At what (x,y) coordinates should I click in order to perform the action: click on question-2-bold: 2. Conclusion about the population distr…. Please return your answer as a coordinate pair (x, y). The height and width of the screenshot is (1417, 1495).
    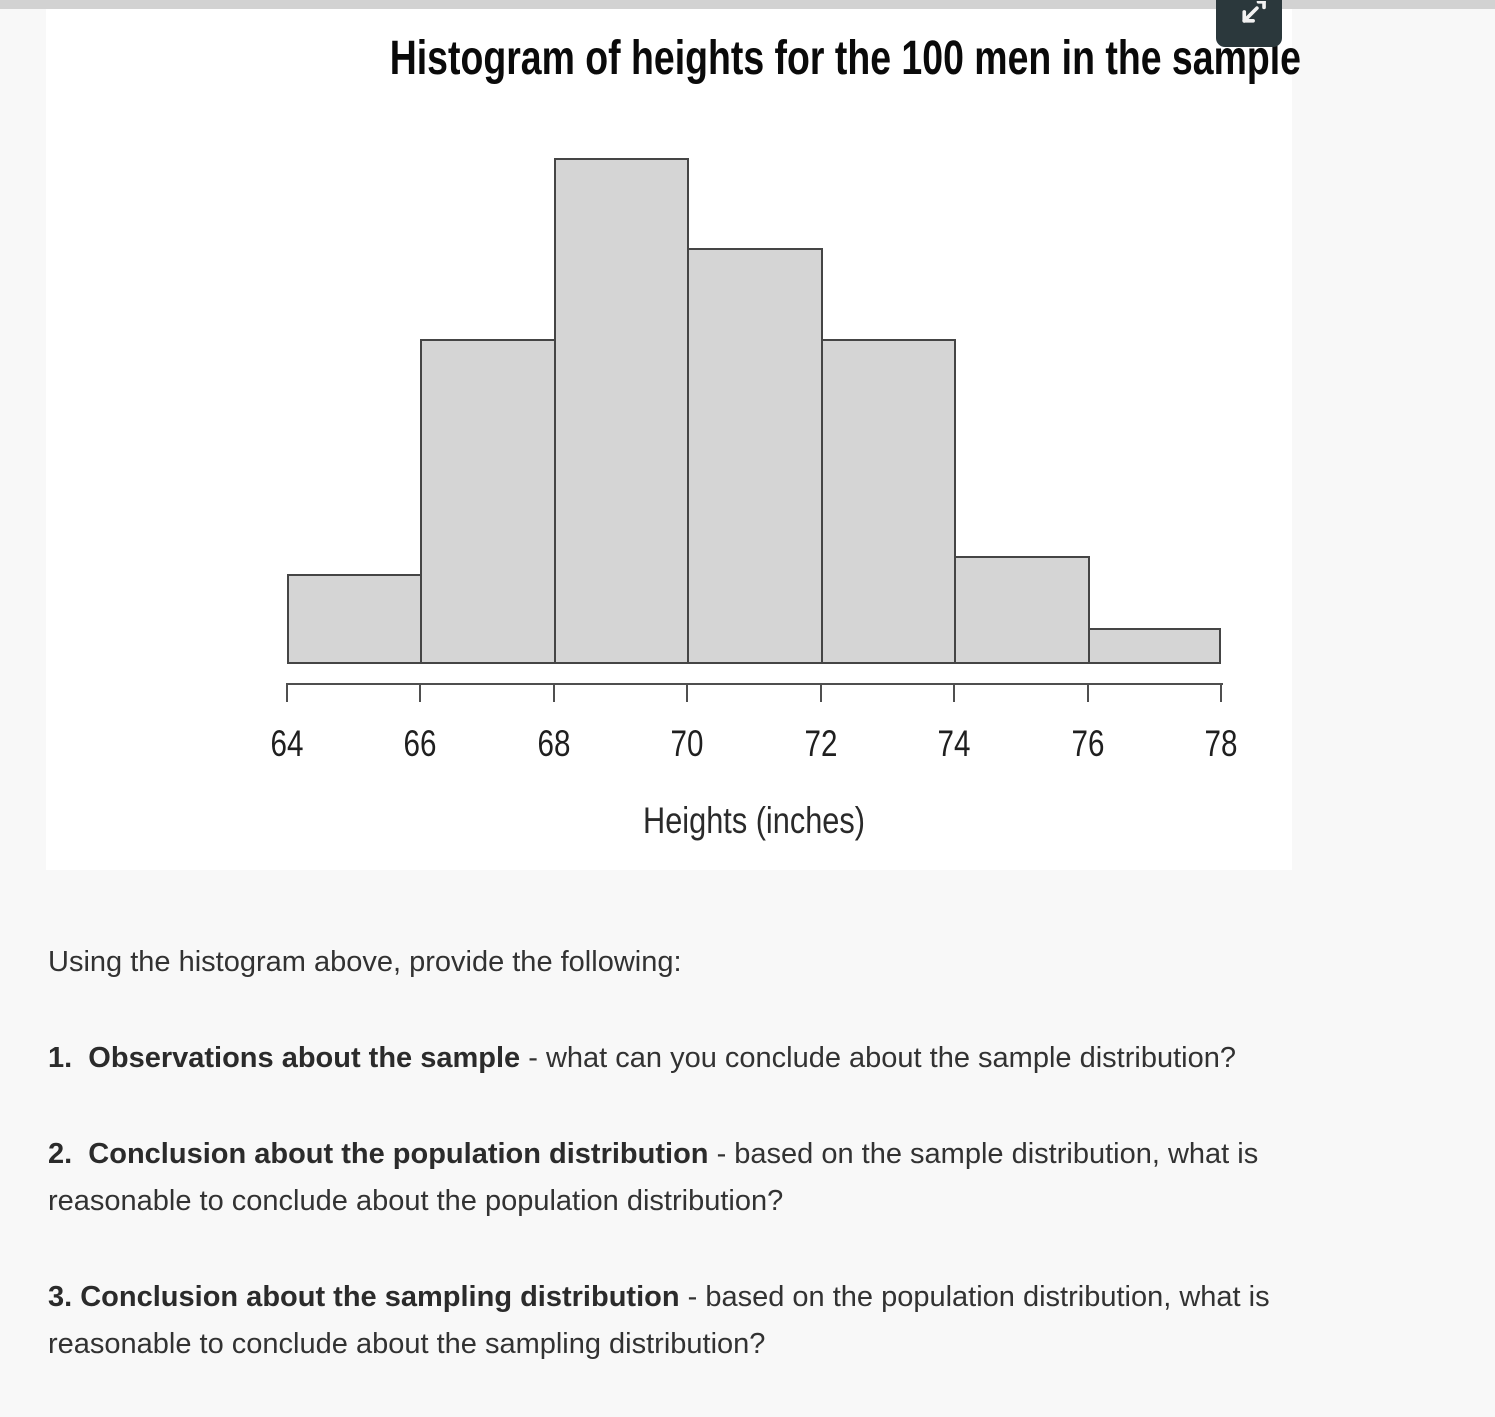
    Looking at the image, I should click on (378, 1154).